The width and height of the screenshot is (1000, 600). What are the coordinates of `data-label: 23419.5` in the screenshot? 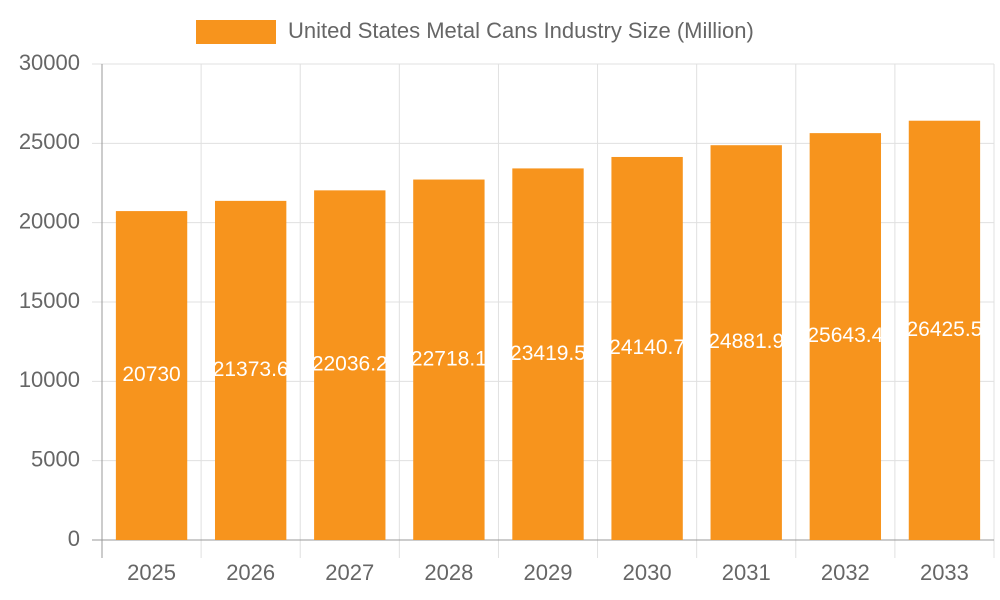 It's located at (548, 353).